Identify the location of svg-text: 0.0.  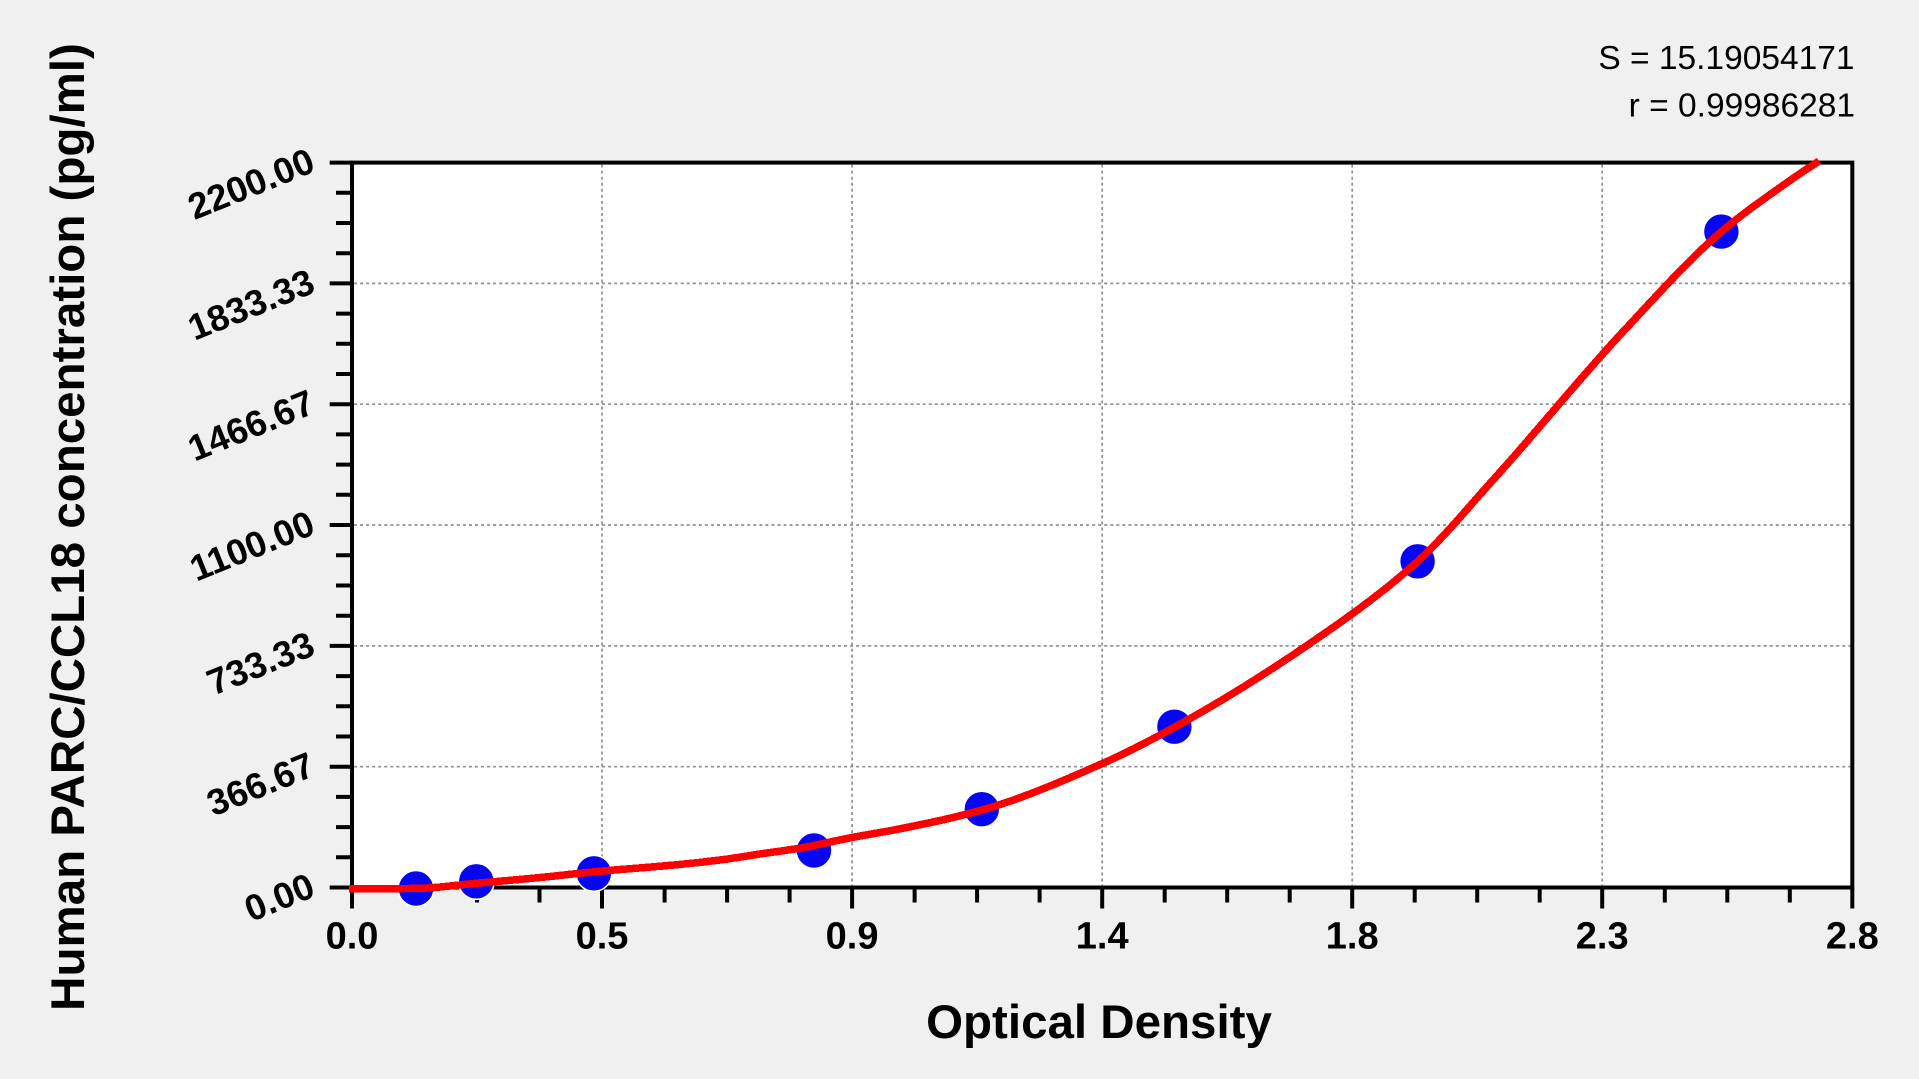
(352, 937).